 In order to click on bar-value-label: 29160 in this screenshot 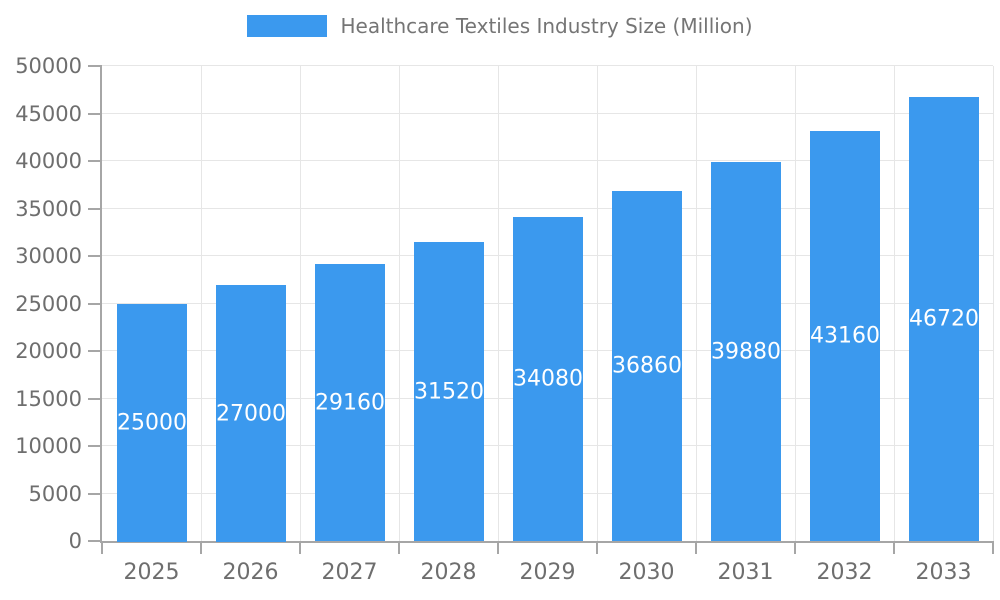, I will do `click(350, 402)`.